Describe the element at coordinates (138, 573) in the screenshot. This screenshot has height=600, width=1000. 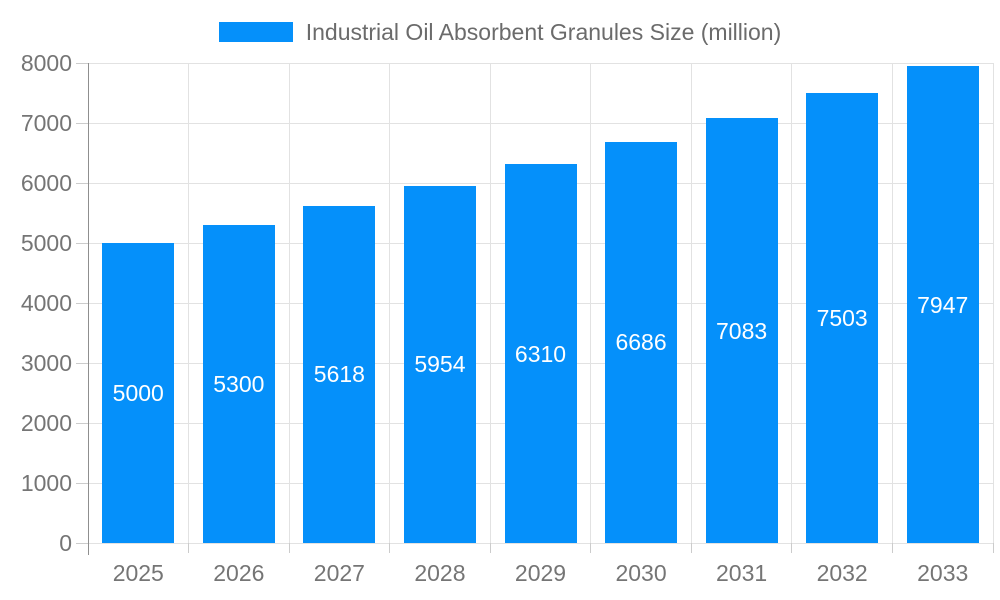
I see `x-axis-label: 2025` at that location.